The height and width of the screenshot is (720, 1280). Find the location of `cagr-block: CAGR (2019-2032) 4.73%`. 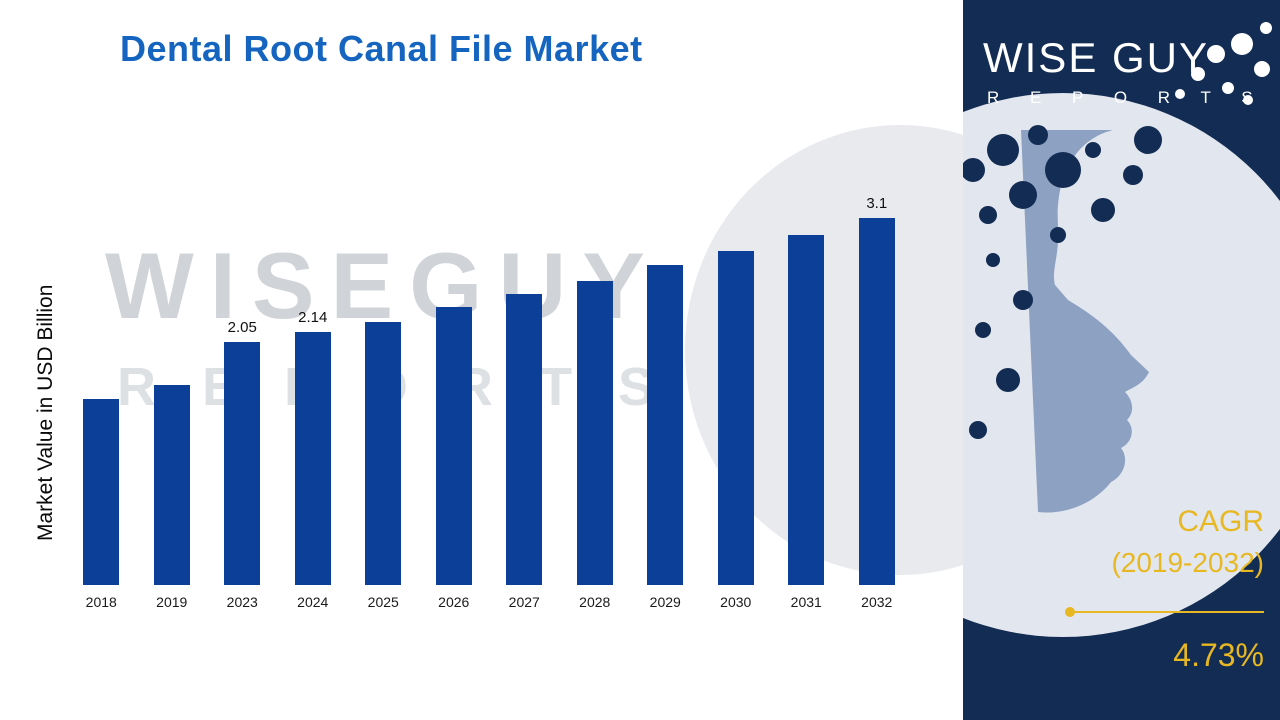

cagr-block: CAGR (2019-2032) 4.73% is located at coordinates (1134, 589).